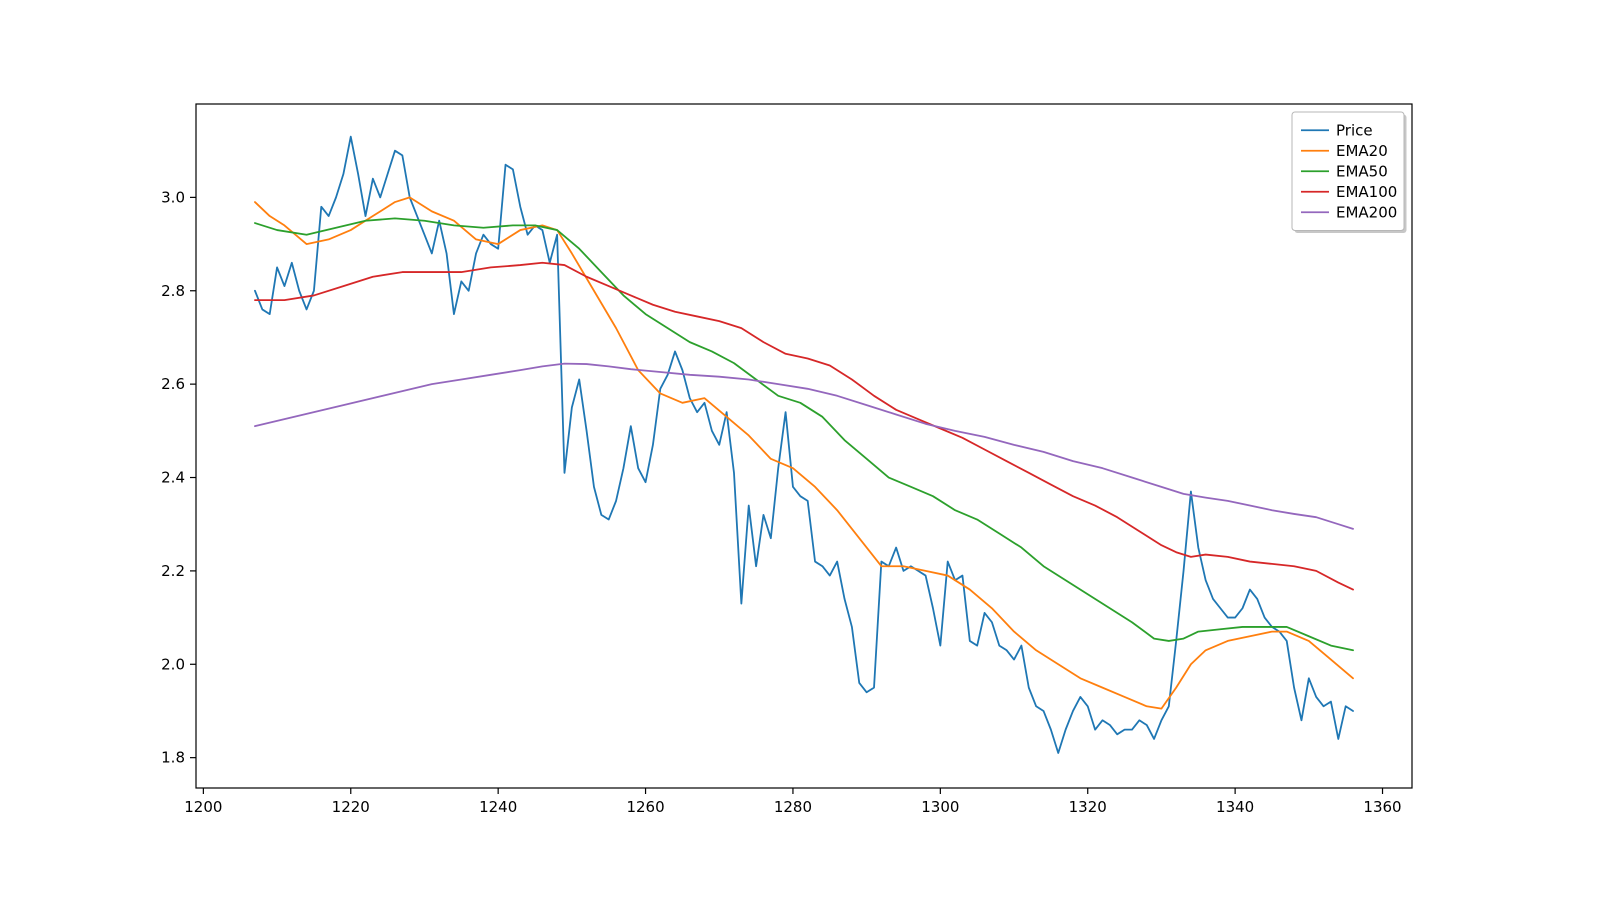  I want to click on series-line-ema200, so click(804, 446).